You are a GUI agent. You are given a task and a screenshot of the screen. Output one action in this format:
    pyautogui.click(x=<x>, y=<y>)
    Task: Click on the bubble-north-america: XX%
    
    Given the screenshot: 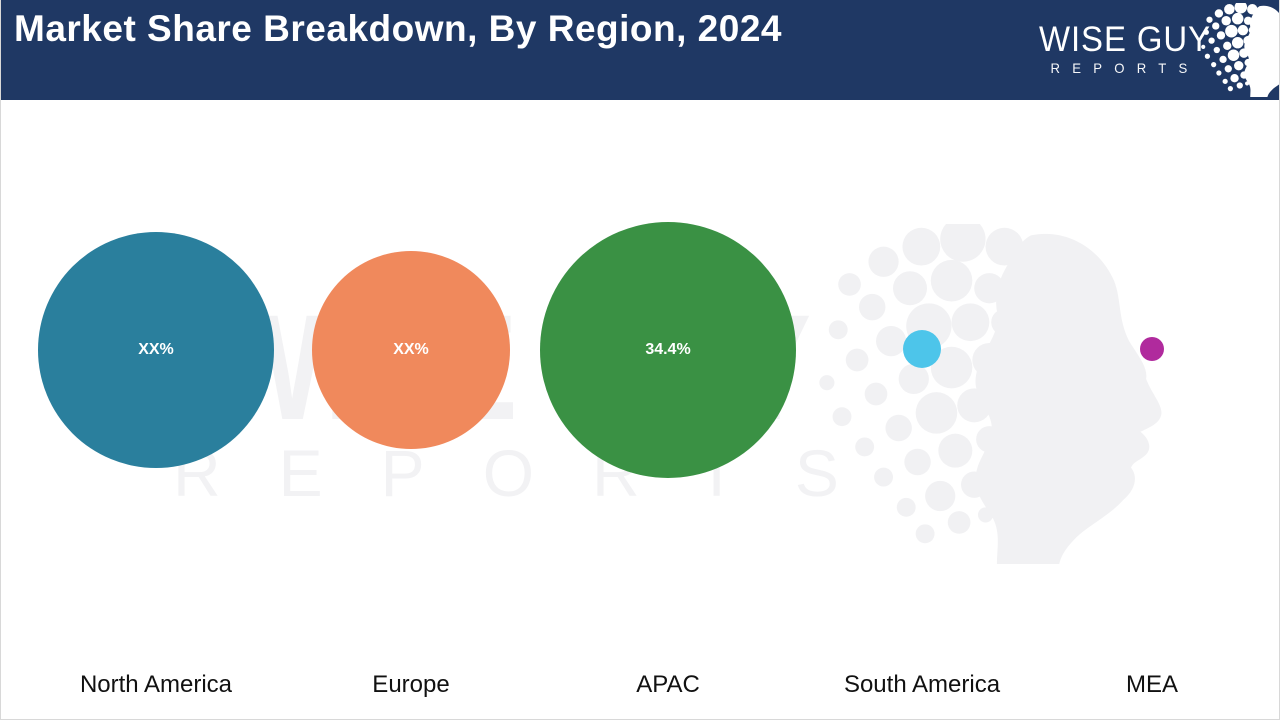 What is the action you would take?
    pyautogui.click(x=156, y=350)
    